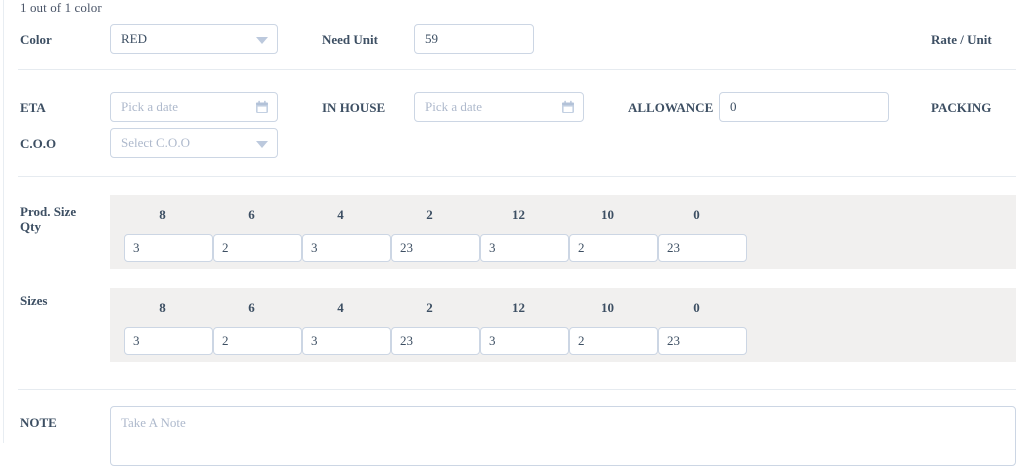  I want to click on packing-label: PACKING, so click(961, 107).